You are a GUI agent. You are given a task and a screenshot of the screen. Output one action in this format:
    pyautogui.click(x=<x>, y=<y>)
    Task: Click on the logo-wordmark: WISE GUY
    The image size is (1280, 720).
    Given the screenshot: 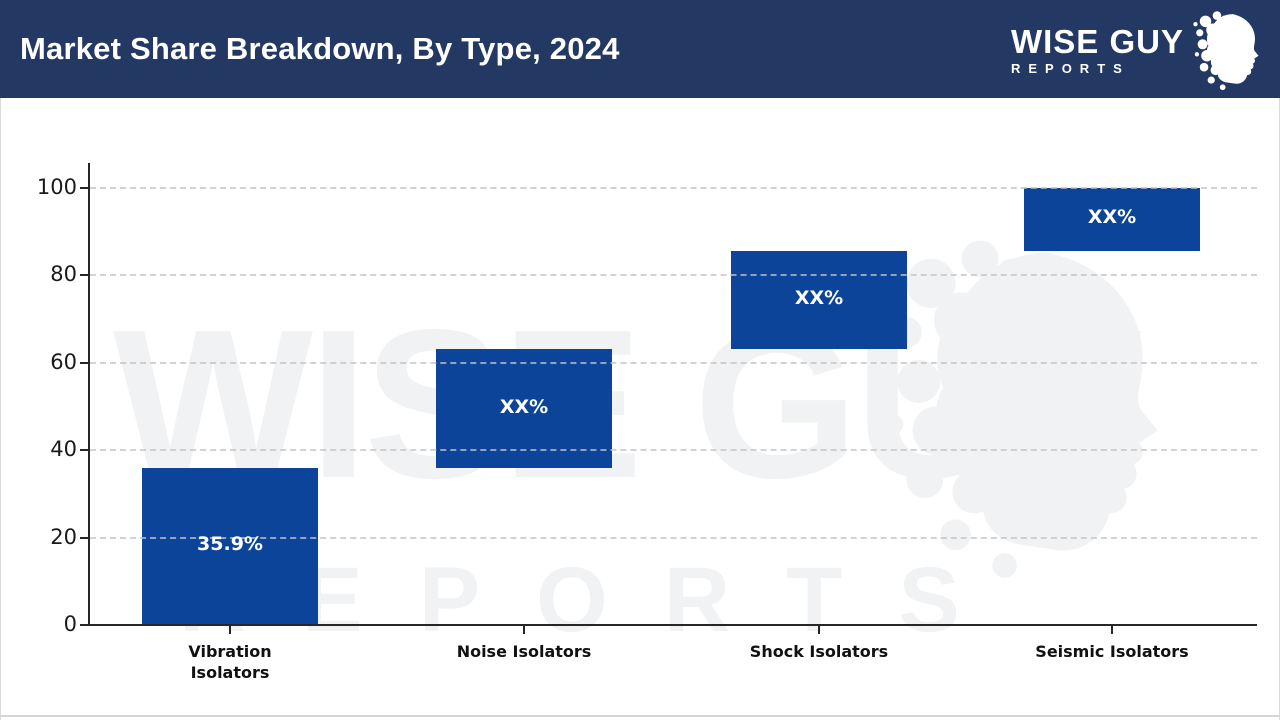 What is the action you would take?
    pyautogui.click(x=1097, y=41)
    